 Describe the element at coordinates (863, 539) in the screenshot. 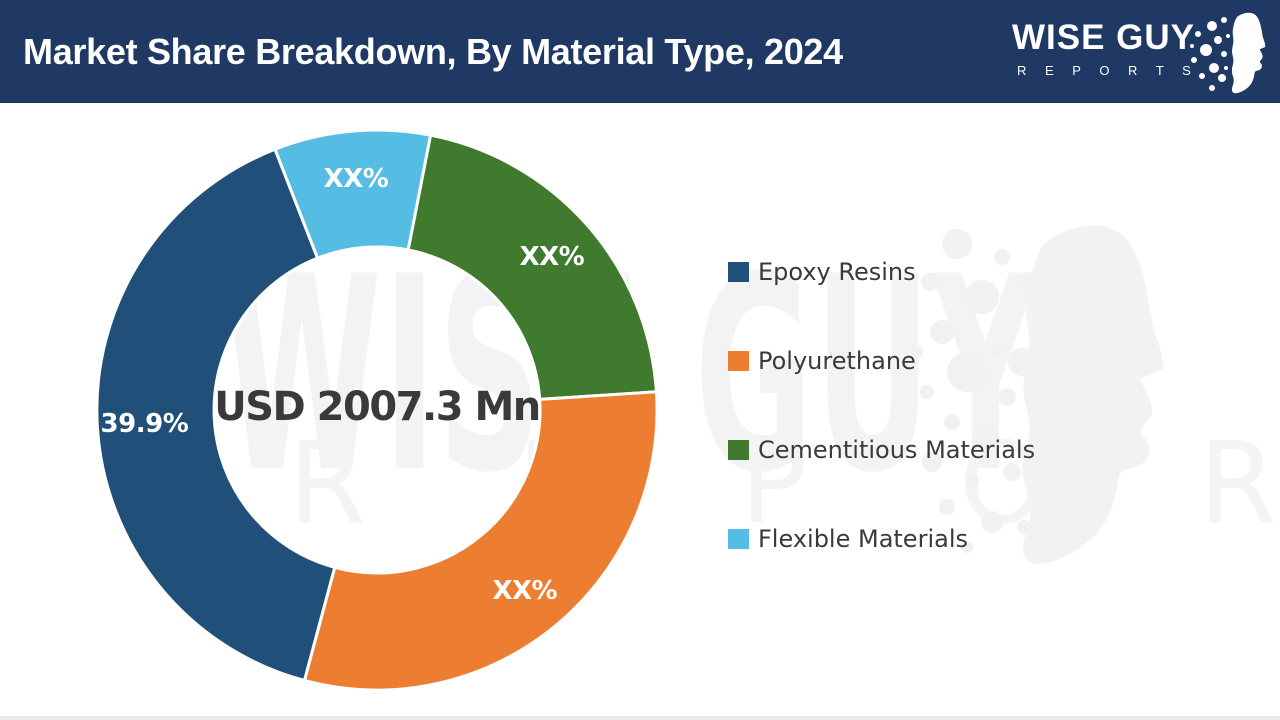

I see `legend-label: Flexible Materials` at that location.